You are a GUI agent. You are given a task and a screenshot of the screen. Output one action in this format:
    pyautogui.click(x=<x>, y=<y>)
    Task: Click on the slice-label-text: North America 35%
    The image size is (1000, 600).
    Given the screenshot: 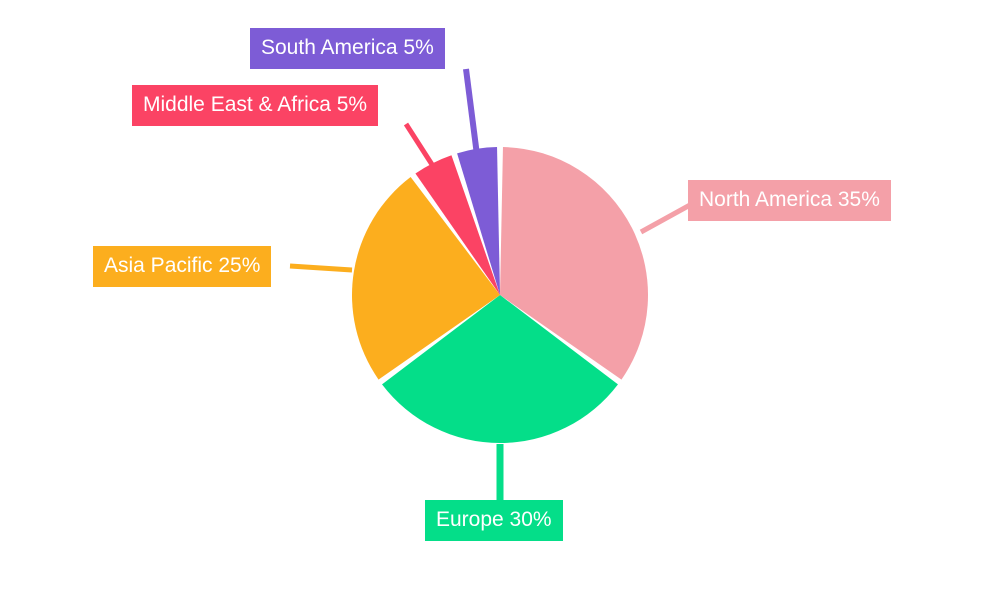 What is the action you would take?
    pyautogui.click(x=789, y=199)
    